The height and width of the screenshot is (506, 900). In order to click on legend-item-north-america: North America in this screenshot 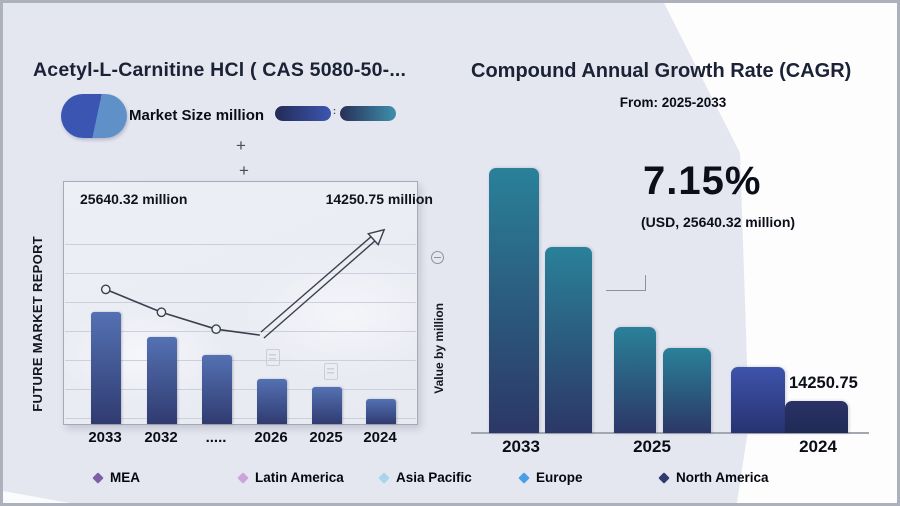, I will do `click(713, 477)`.